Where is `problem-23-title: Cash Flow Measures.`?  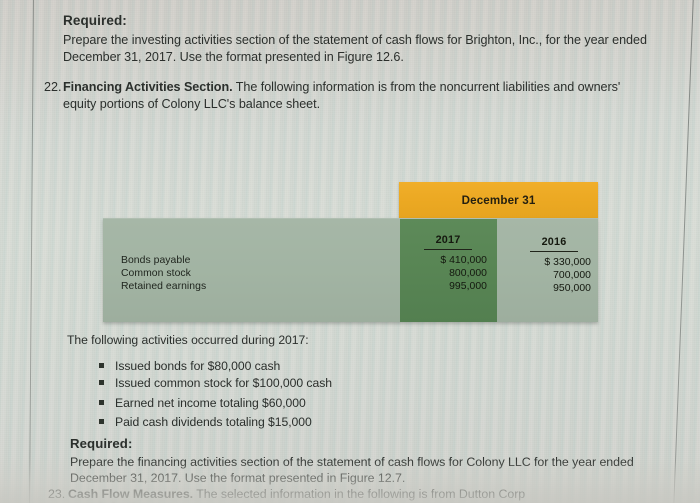
problem-23-title: Cash Flow Measures. is located at coordinates (131, 494).